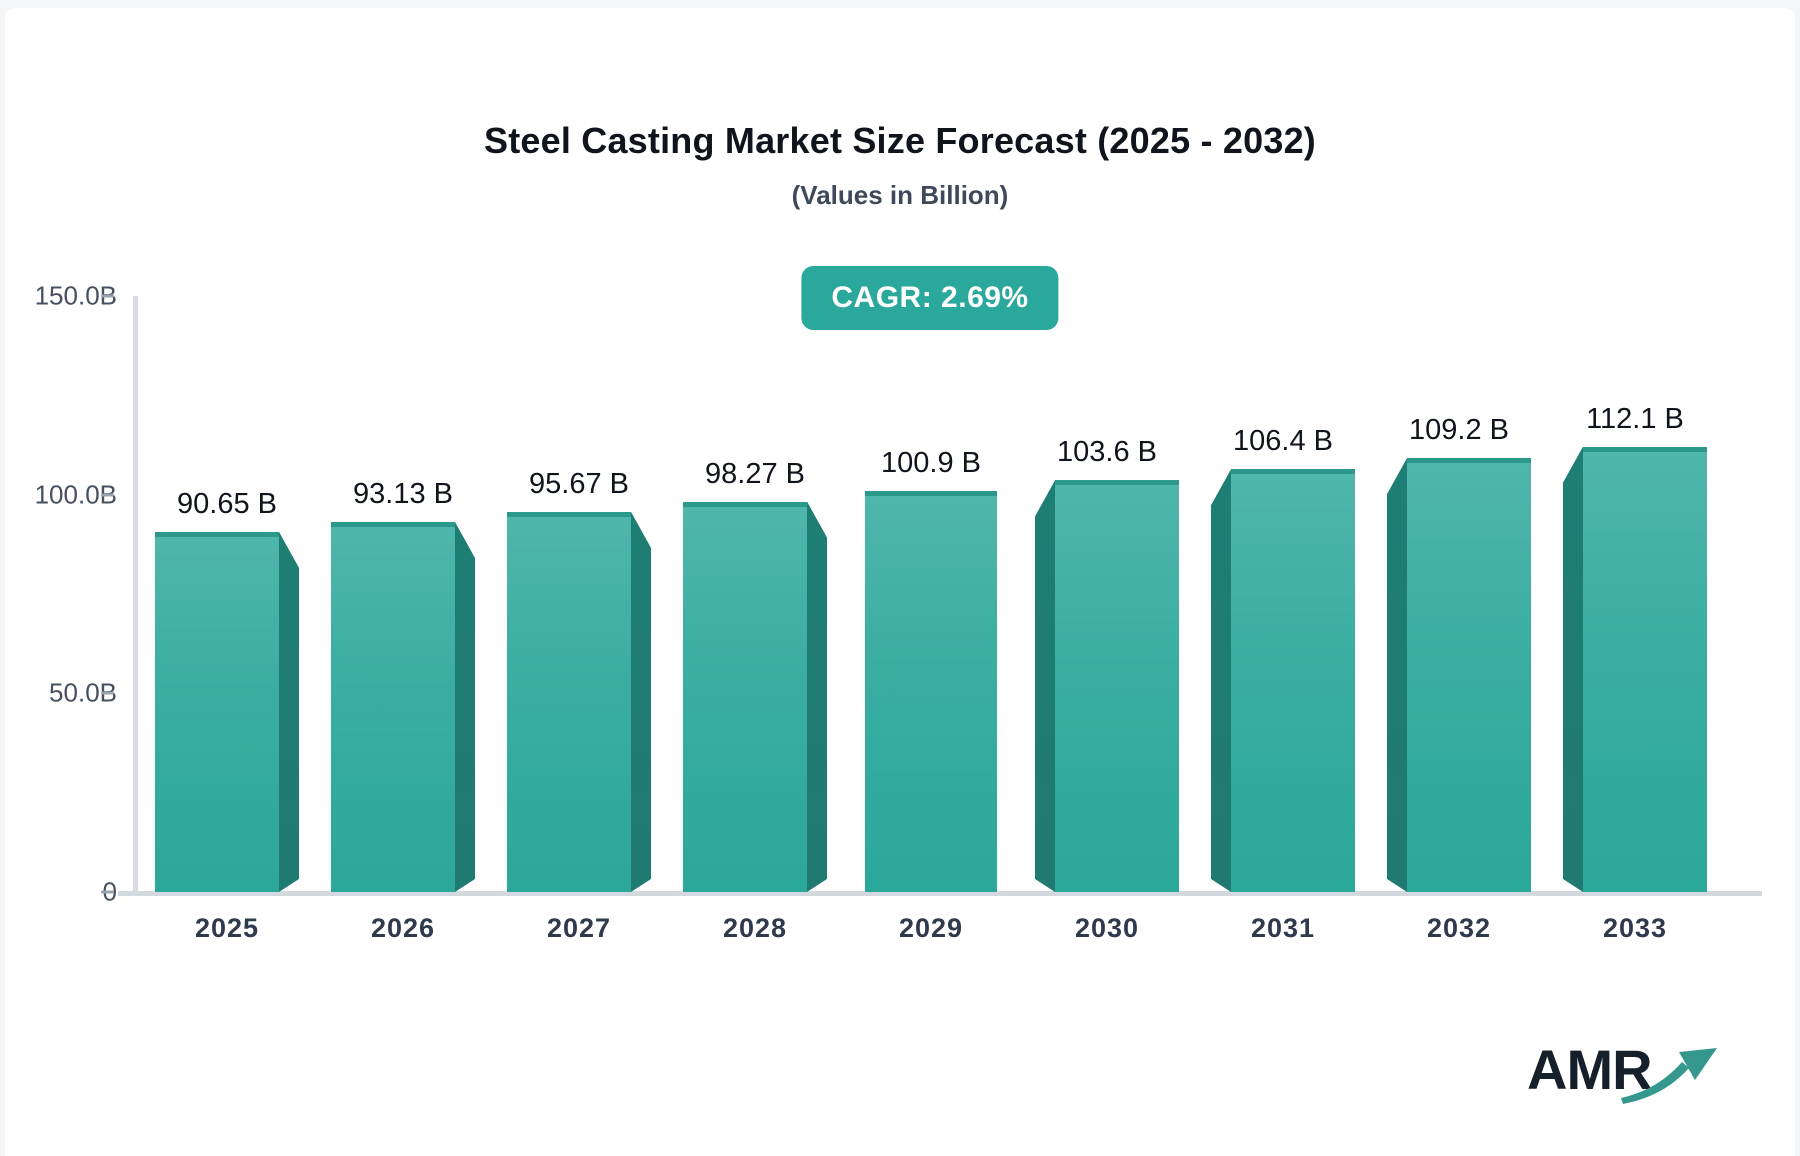 The height and width of the screenshot is (1156, 1800). I want to click on bar-value-label: 106.4 B, so click(1283, 441).